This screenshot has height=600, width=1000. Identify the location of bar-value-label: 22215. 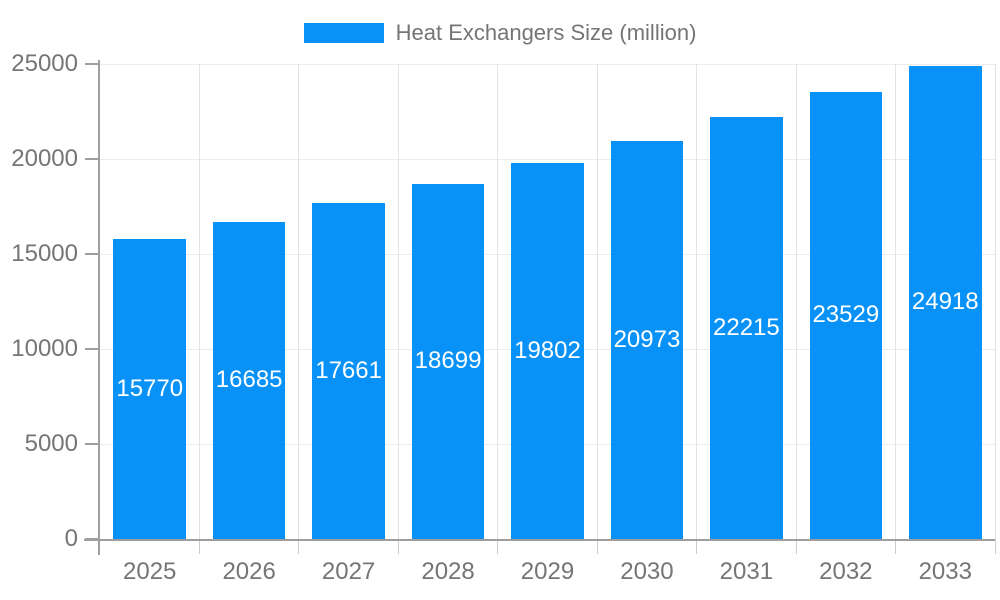
(746, 327).